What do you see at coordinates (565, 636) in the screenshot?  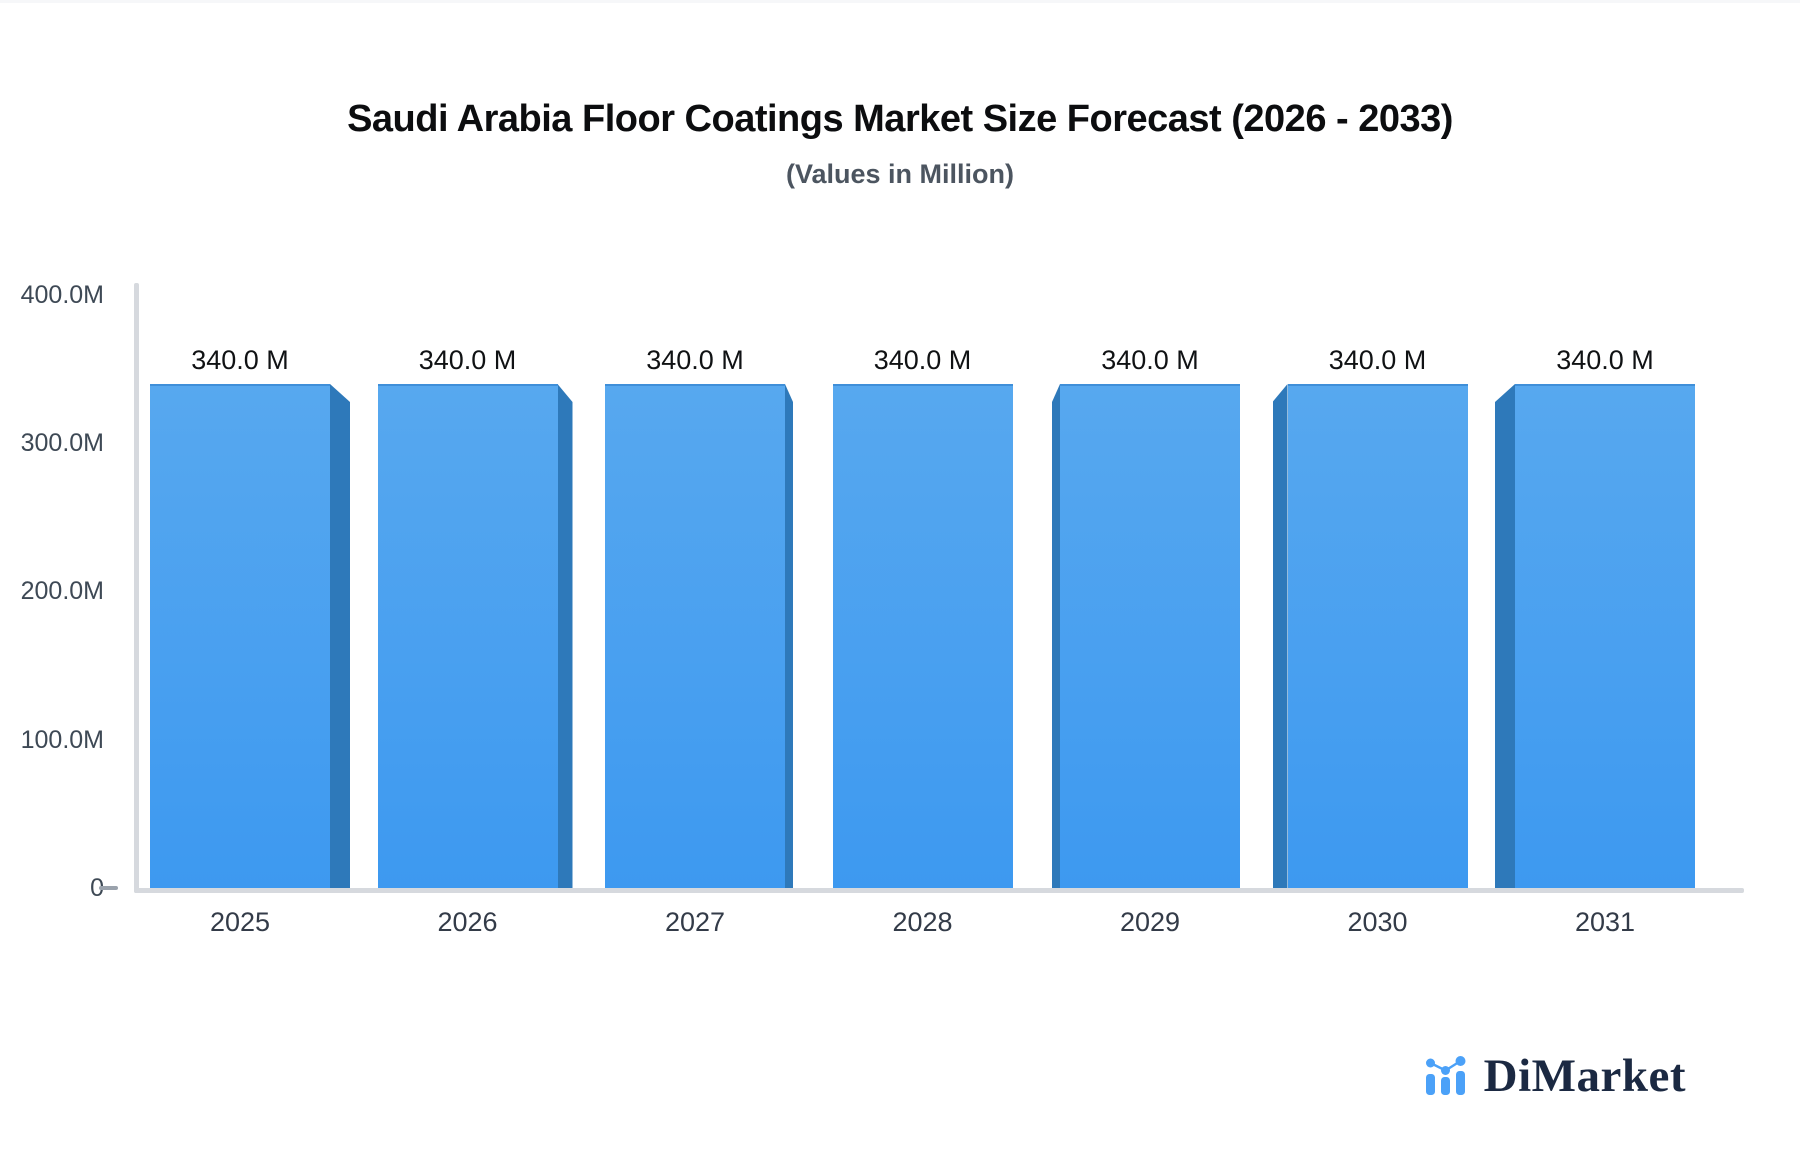 I see `bar-3d-side-face-2026` at bounding box center [565, 636].